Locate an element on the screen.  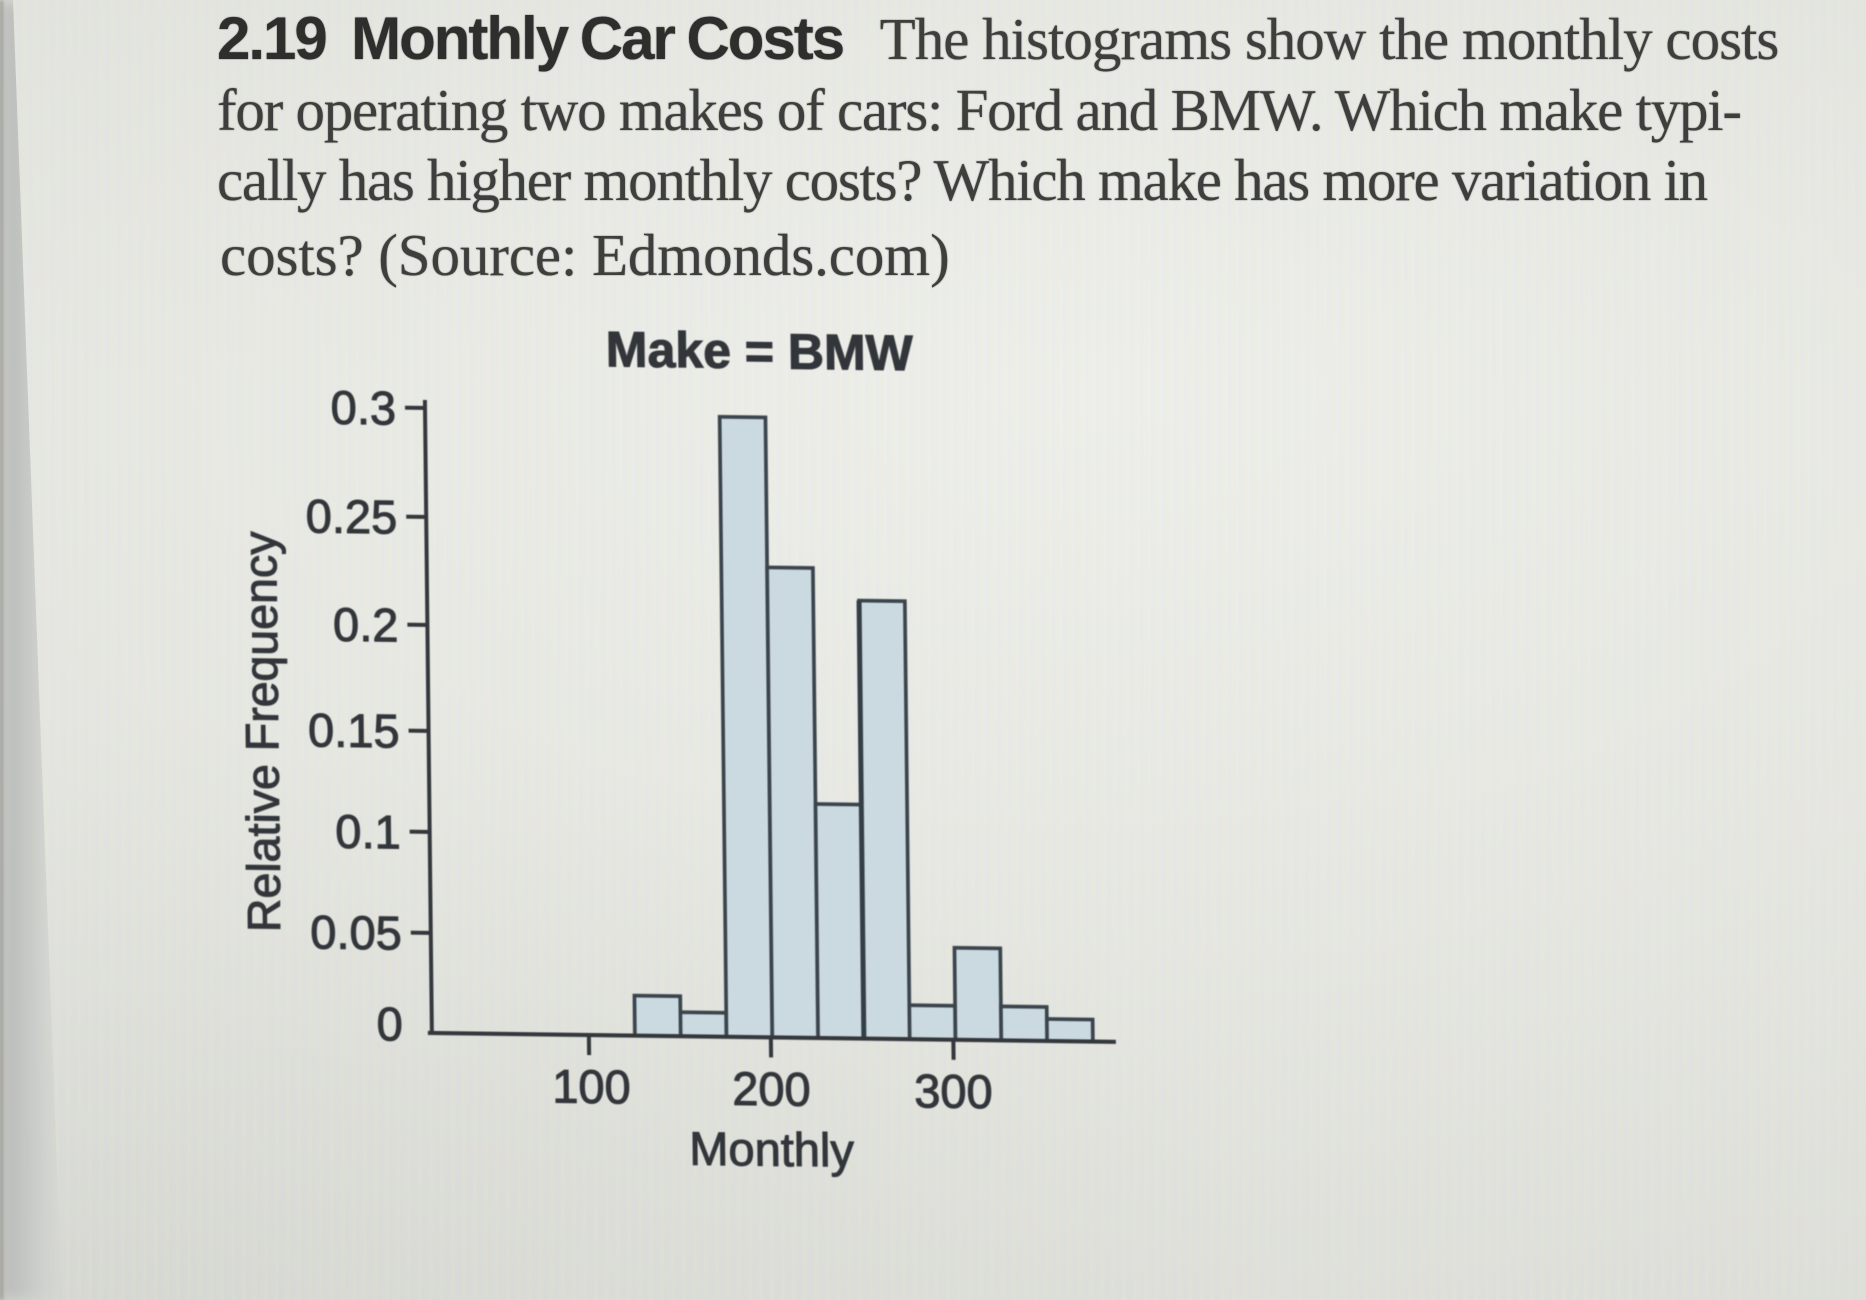
svg-text: Make = BMW is located at coordinates (760, 351).